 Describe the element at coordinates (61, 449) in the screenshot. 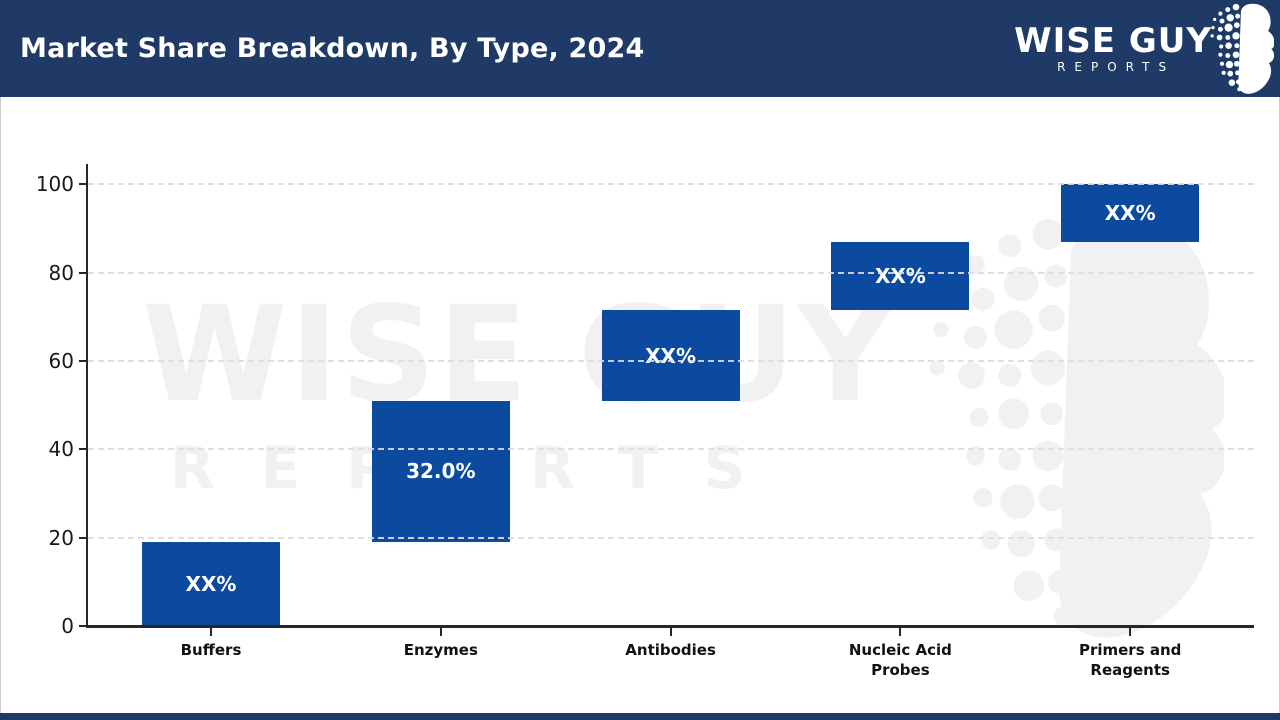

I see `y-tick-label: 40` at that location.